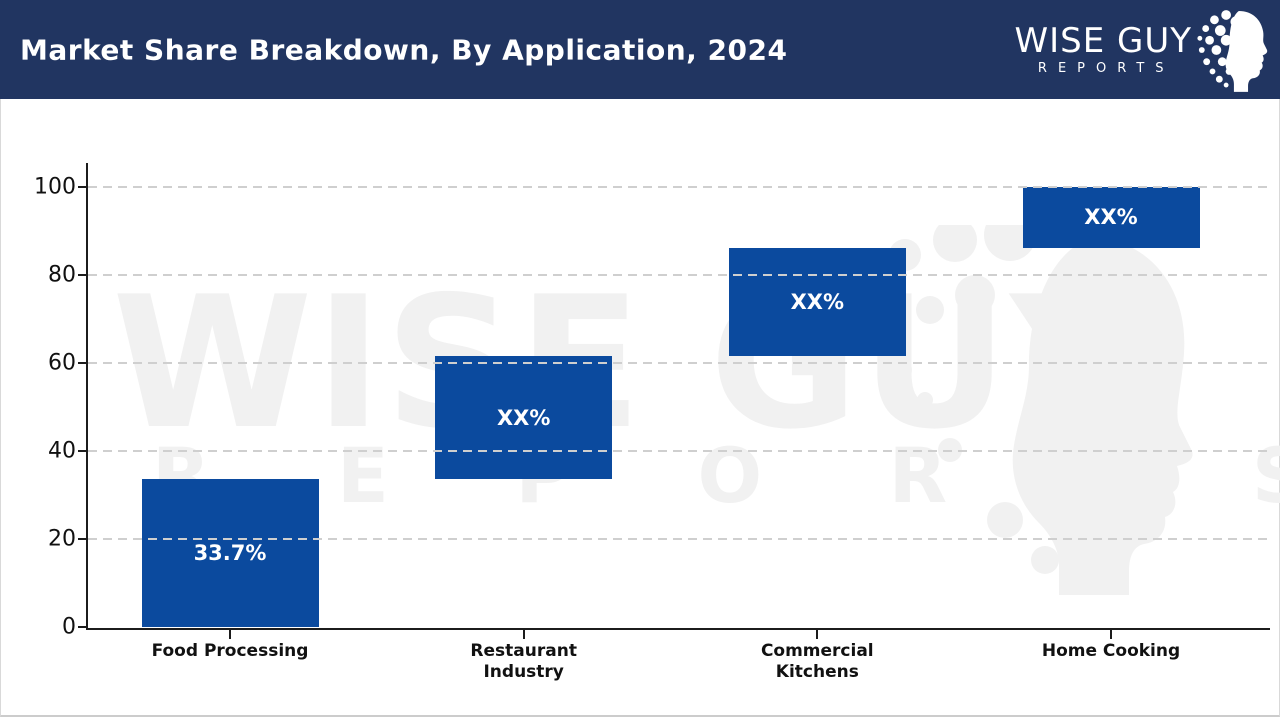 Image resolution: width=1280 pixels, height=720 pixels. I want to click on y-axis-line, so click(87, 396).